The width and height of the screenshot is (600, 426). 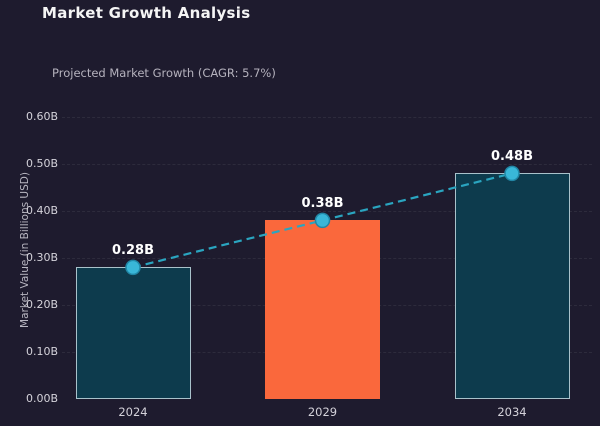 I want to click on chart-subtitle: Projected Market Growth (CAGR: 5.7%), so click(x=164, y=73).